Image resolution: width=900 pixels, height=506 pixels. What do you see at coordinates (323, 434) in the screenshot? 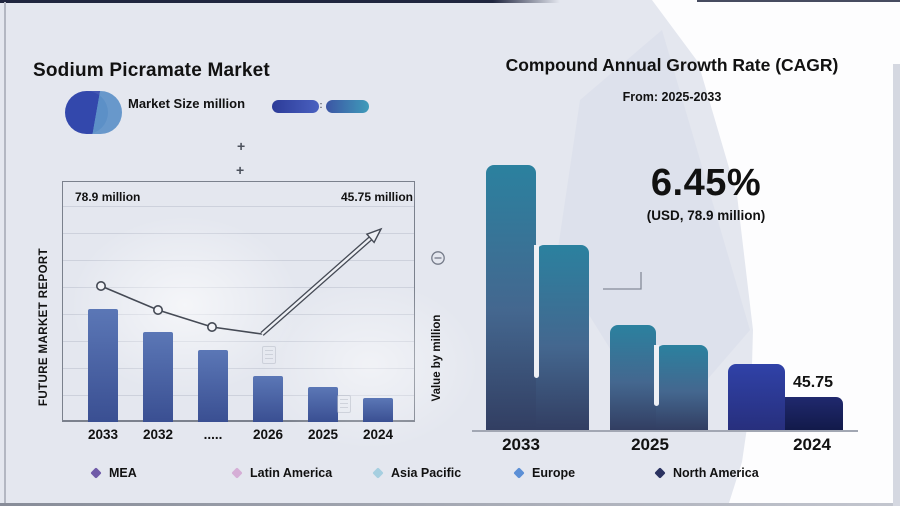
I see `x-tick-2025: 2025` at bounding box center [323, 434].